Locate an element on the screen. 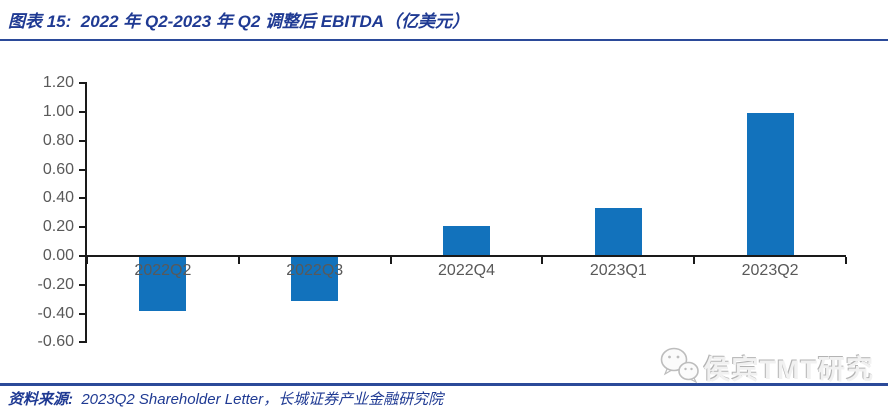  bar-2022Q3 is located at coordinates (315, 278).